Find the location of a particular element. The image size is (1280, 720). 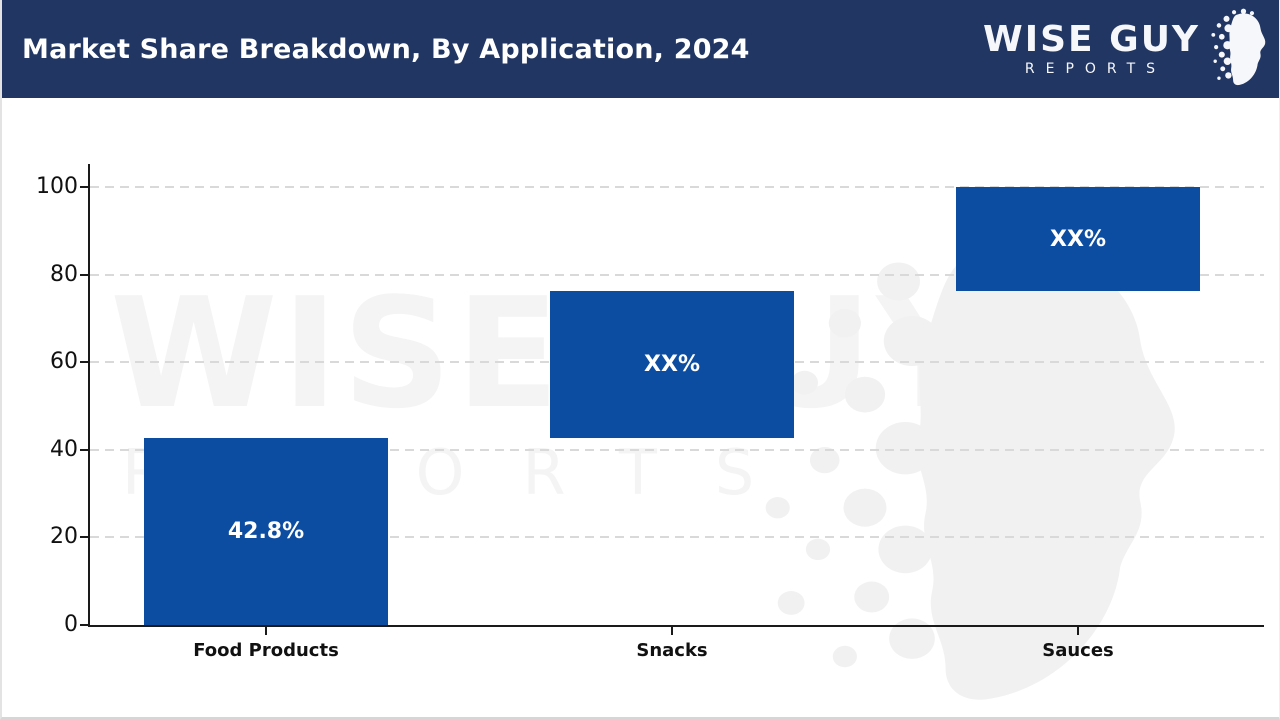

bar-value-label: 42.8% is located at coordinates (266, 531).